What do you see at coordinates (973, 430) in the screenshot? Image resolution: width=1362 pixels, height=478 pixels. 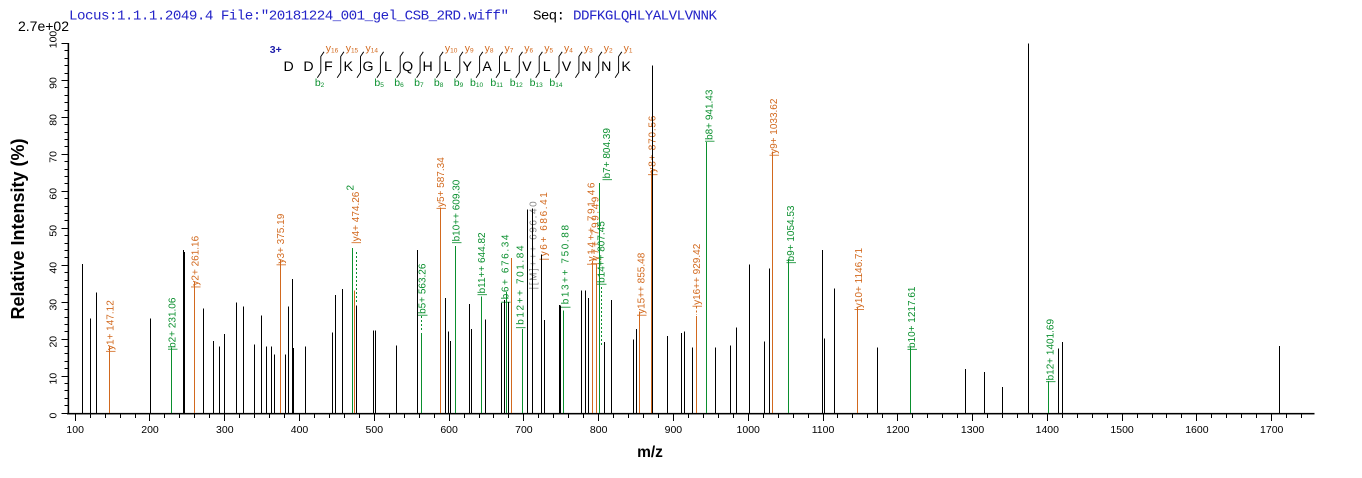 I see `svg-text: 1300` at bounding box center [973, 430].